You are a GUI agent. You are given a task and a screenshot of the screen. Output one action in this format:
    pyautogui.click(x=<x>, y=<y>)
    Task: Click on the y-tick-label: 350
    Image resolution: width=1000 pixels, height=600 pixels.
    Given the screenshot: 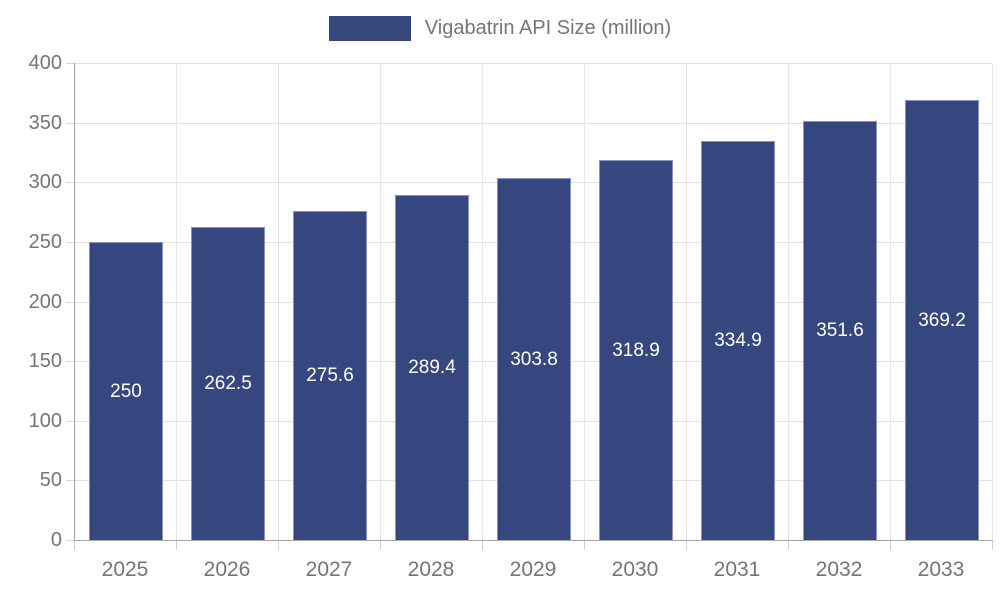 What is the action you would take?
    pyautogui.click(x=45, y=122)
    